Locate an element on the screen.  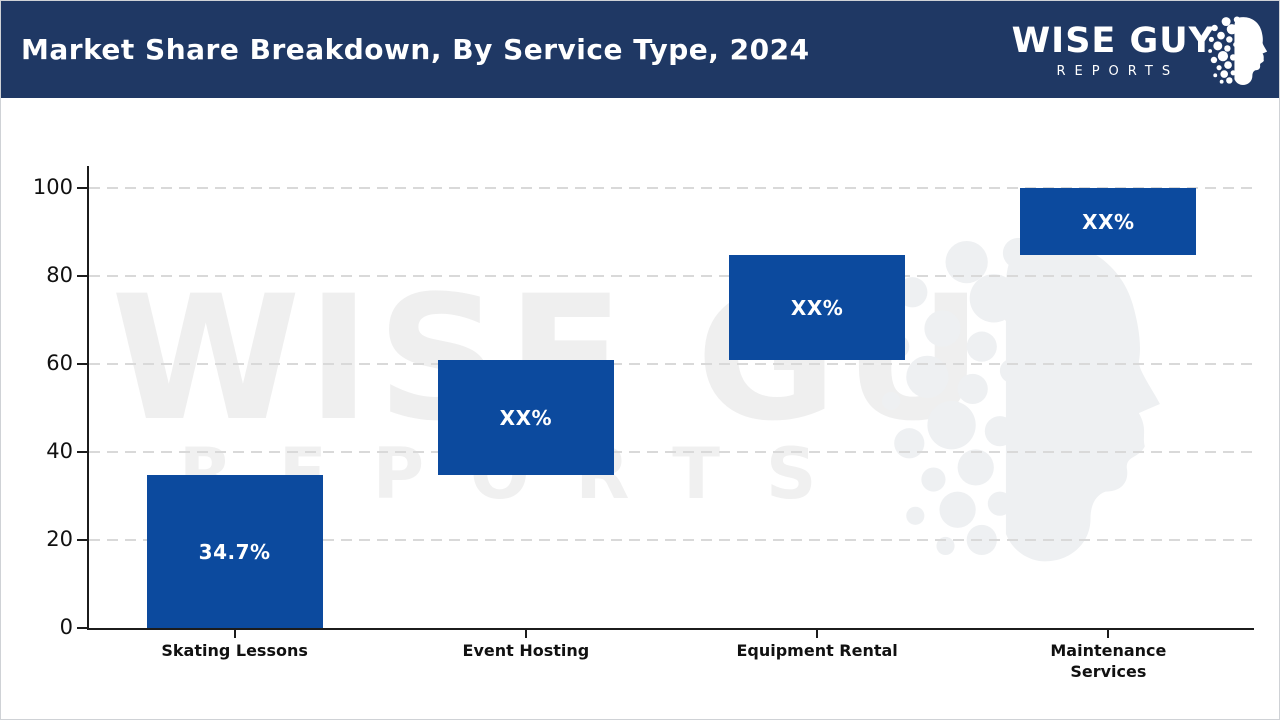
bar-skating-lessons: 34.7% is located at coordinates (234, 551).